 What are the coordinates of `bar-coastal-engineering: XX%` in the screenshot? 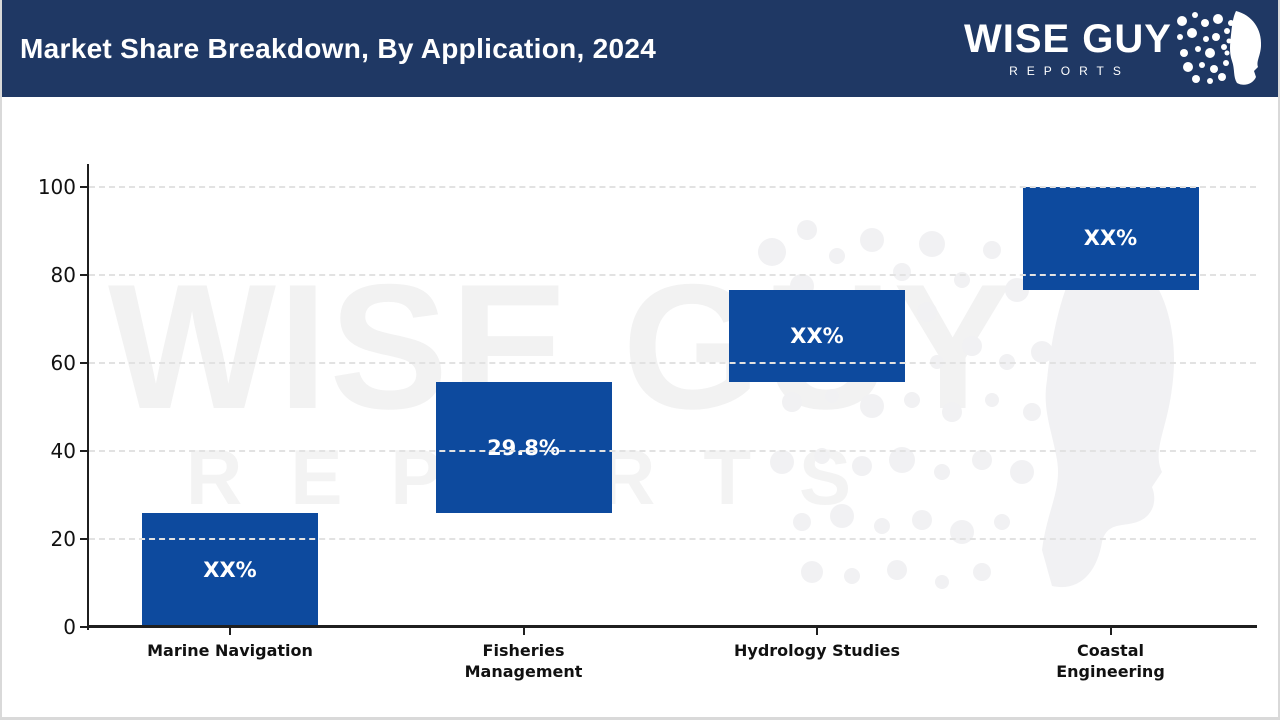 It's located at (1110, 238).